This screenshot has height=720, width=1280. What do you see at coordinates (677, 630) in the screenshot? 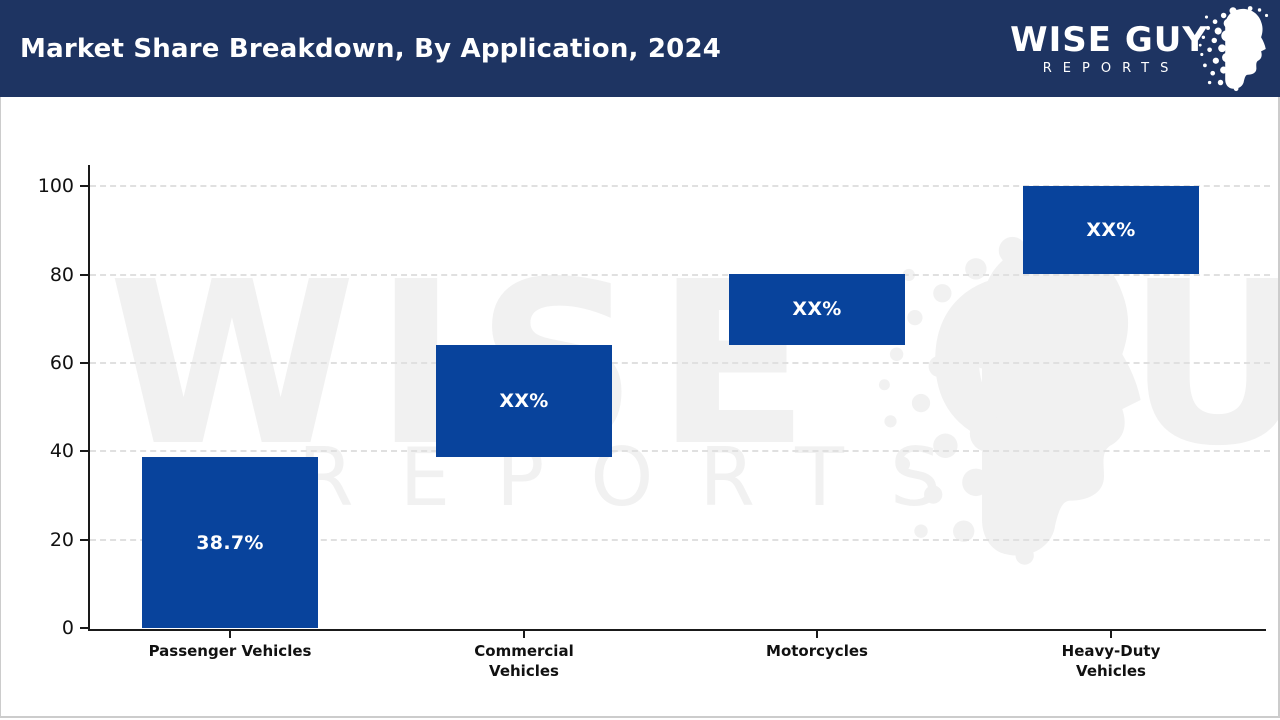
I see `x-axis-line` at bounding box center [677, 630].